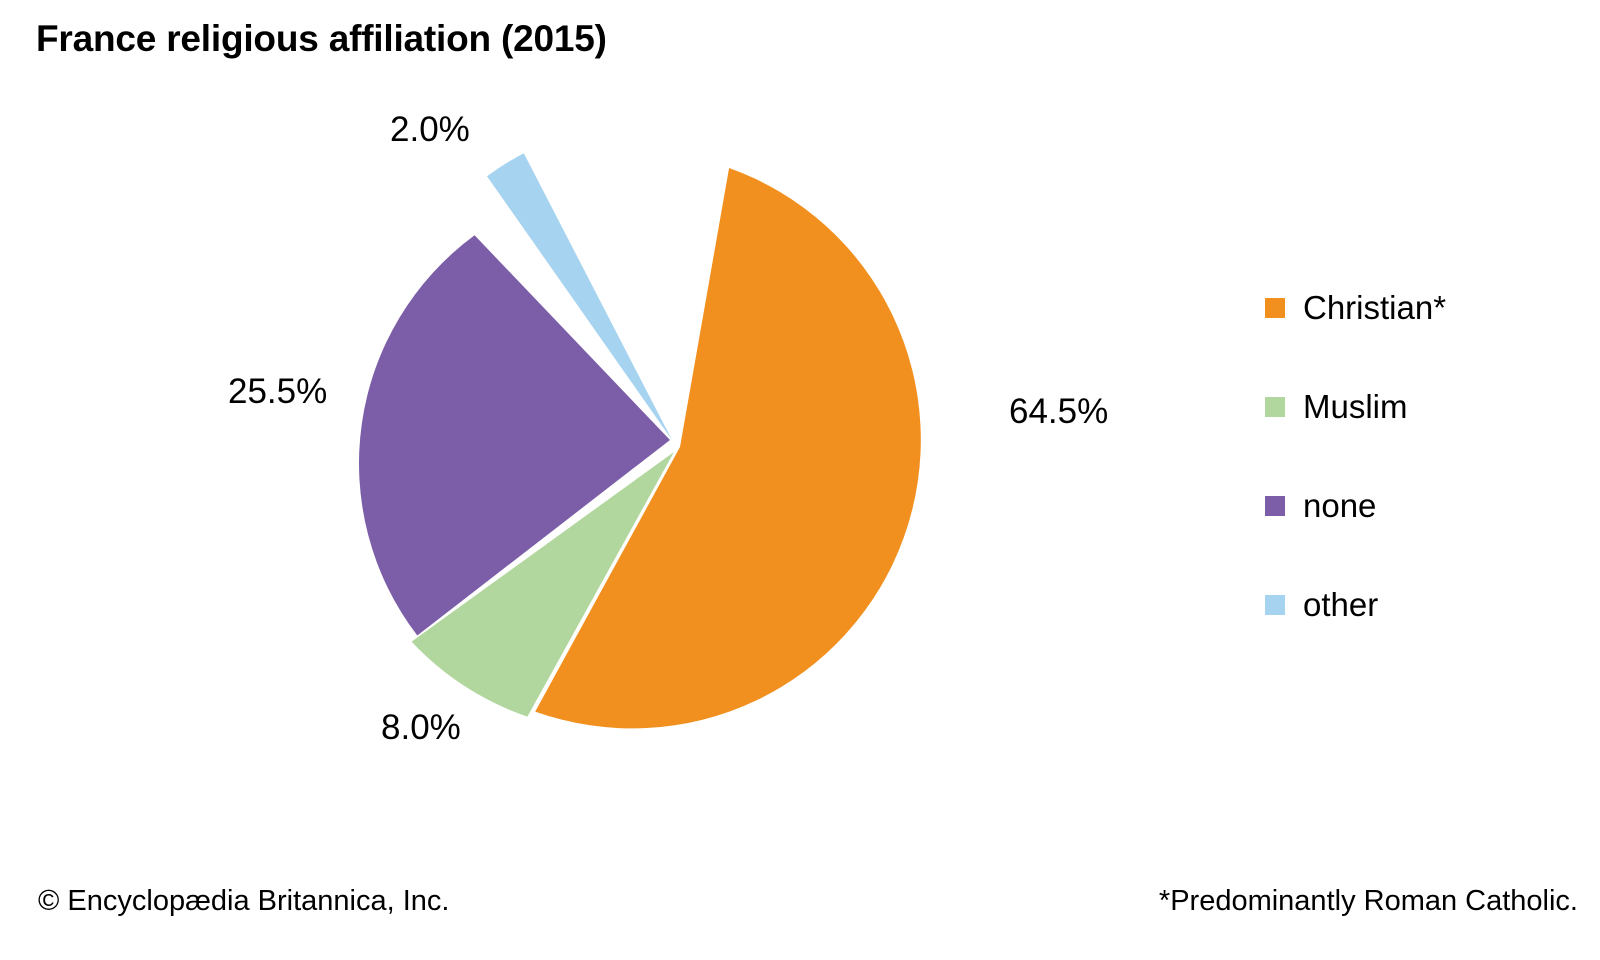 This screenshot has width=1600, height=960. Describe the element at coordinates (1275, 604) in the screenshot. I see `legend-swatch-other-icon` at that location.